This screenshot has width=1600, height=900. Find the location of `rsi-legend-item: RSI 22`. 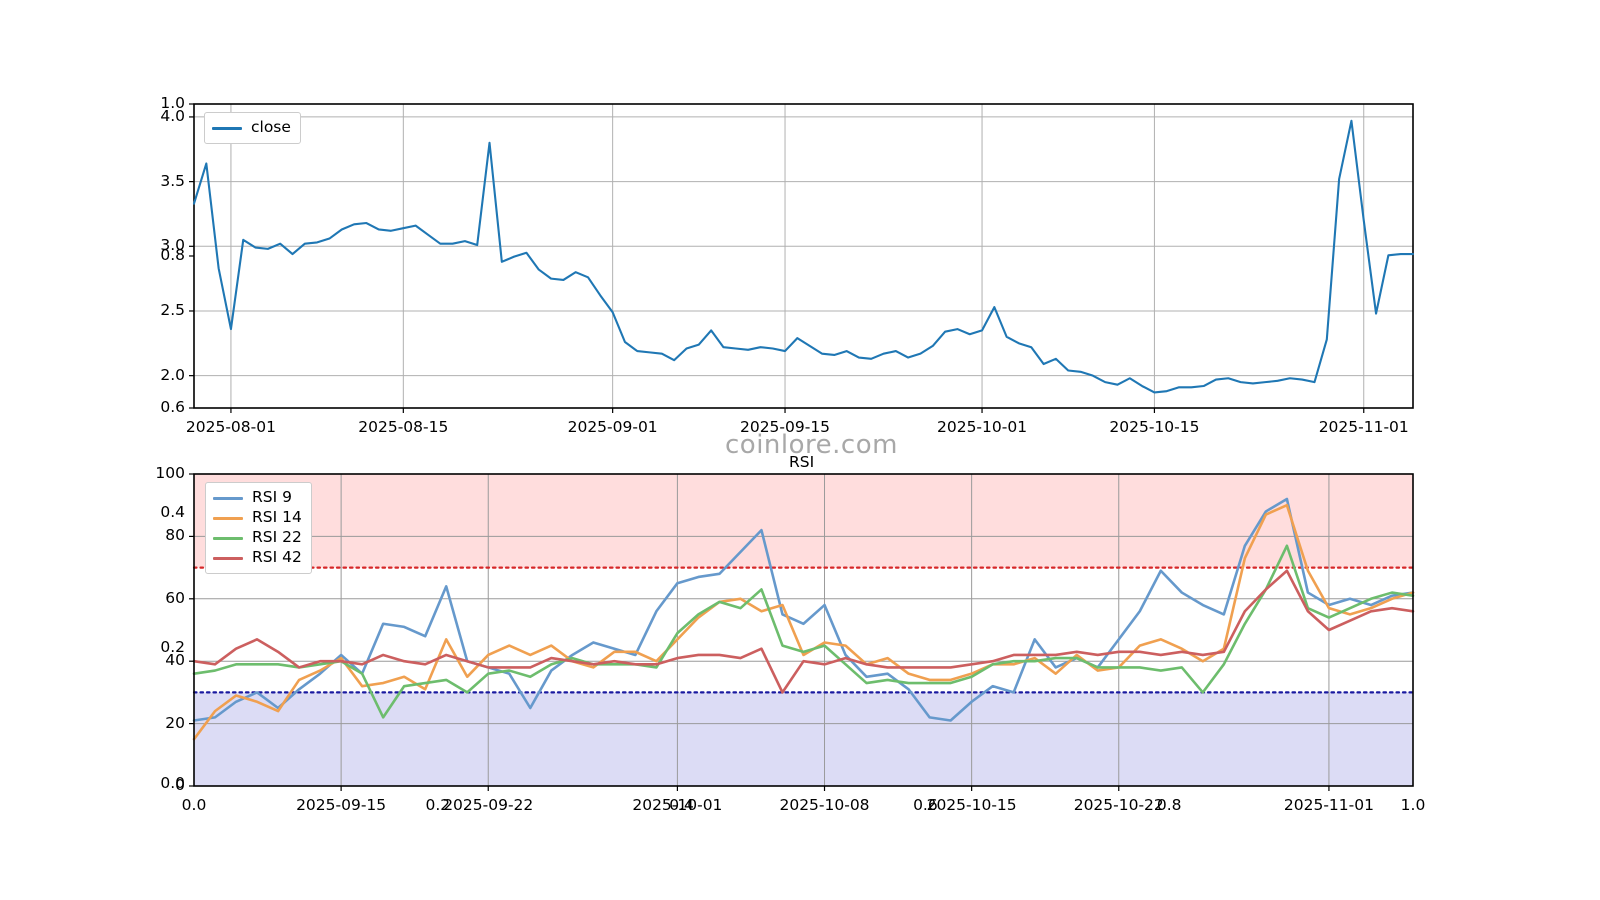

rsi-legend-item: RSI 22 is located at coordinates (257, 538).